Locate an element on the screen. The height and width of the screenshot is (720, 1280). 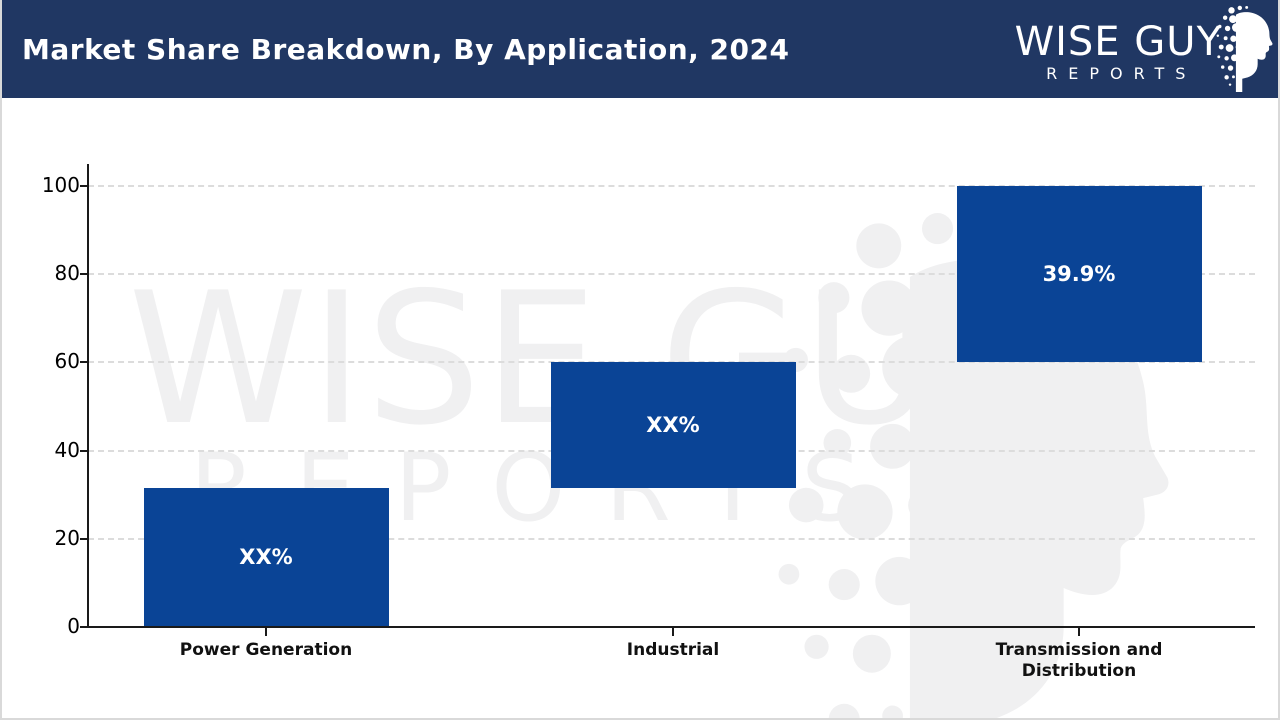
logo-line1: WISE GUY is located at coordinates (1118, 42).